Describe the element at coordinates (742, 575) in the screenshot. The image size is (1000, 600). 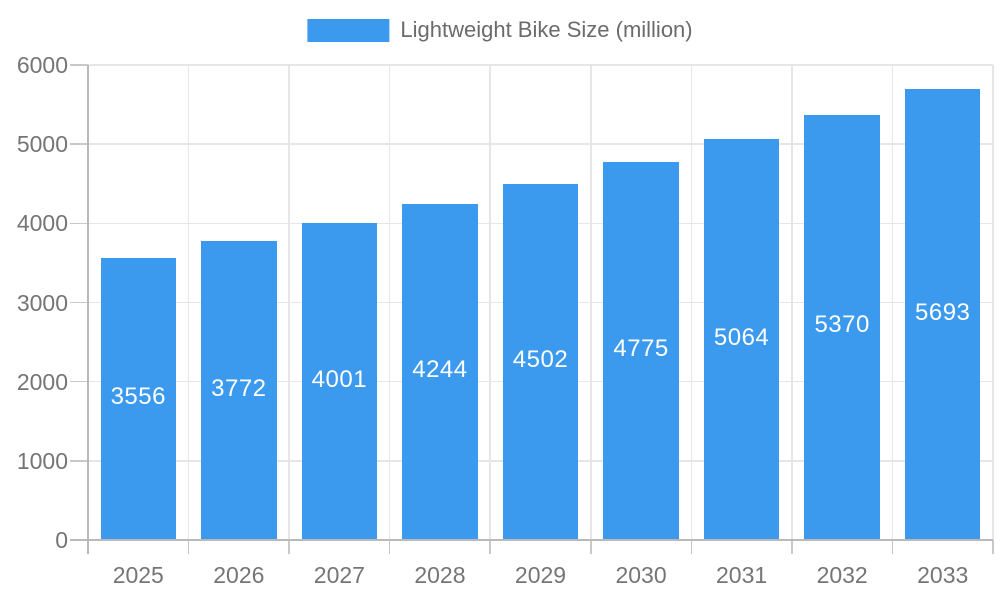
I see `x-axis-tick-label: 2031` at that location.